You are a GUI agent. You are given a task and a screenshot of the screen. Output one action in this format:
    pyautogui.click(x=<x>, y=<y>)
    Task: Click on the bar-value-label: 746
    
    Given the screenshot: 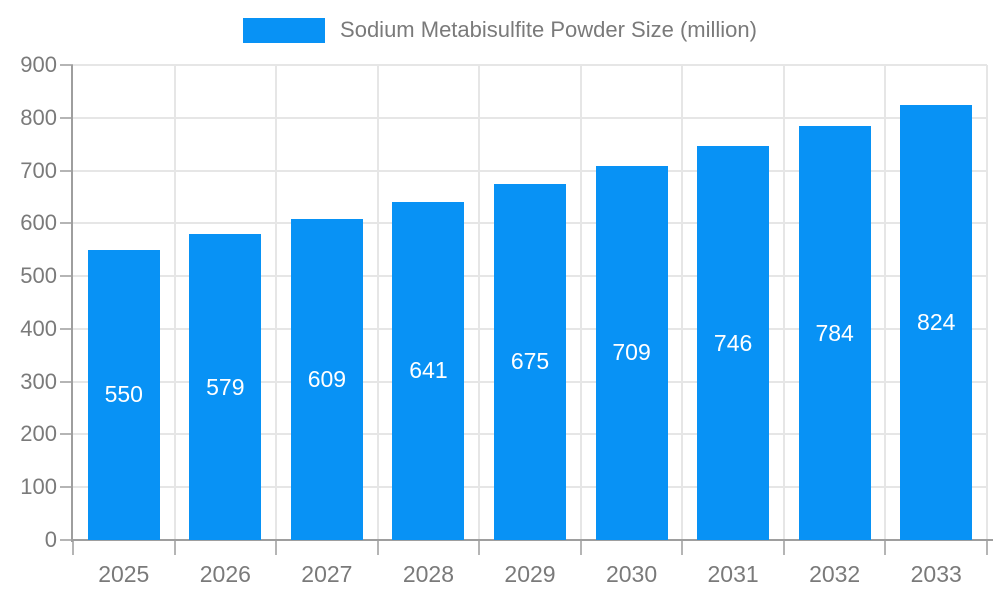 What is the action you would take?
    pyautogui.click(x=733, y=342)
    